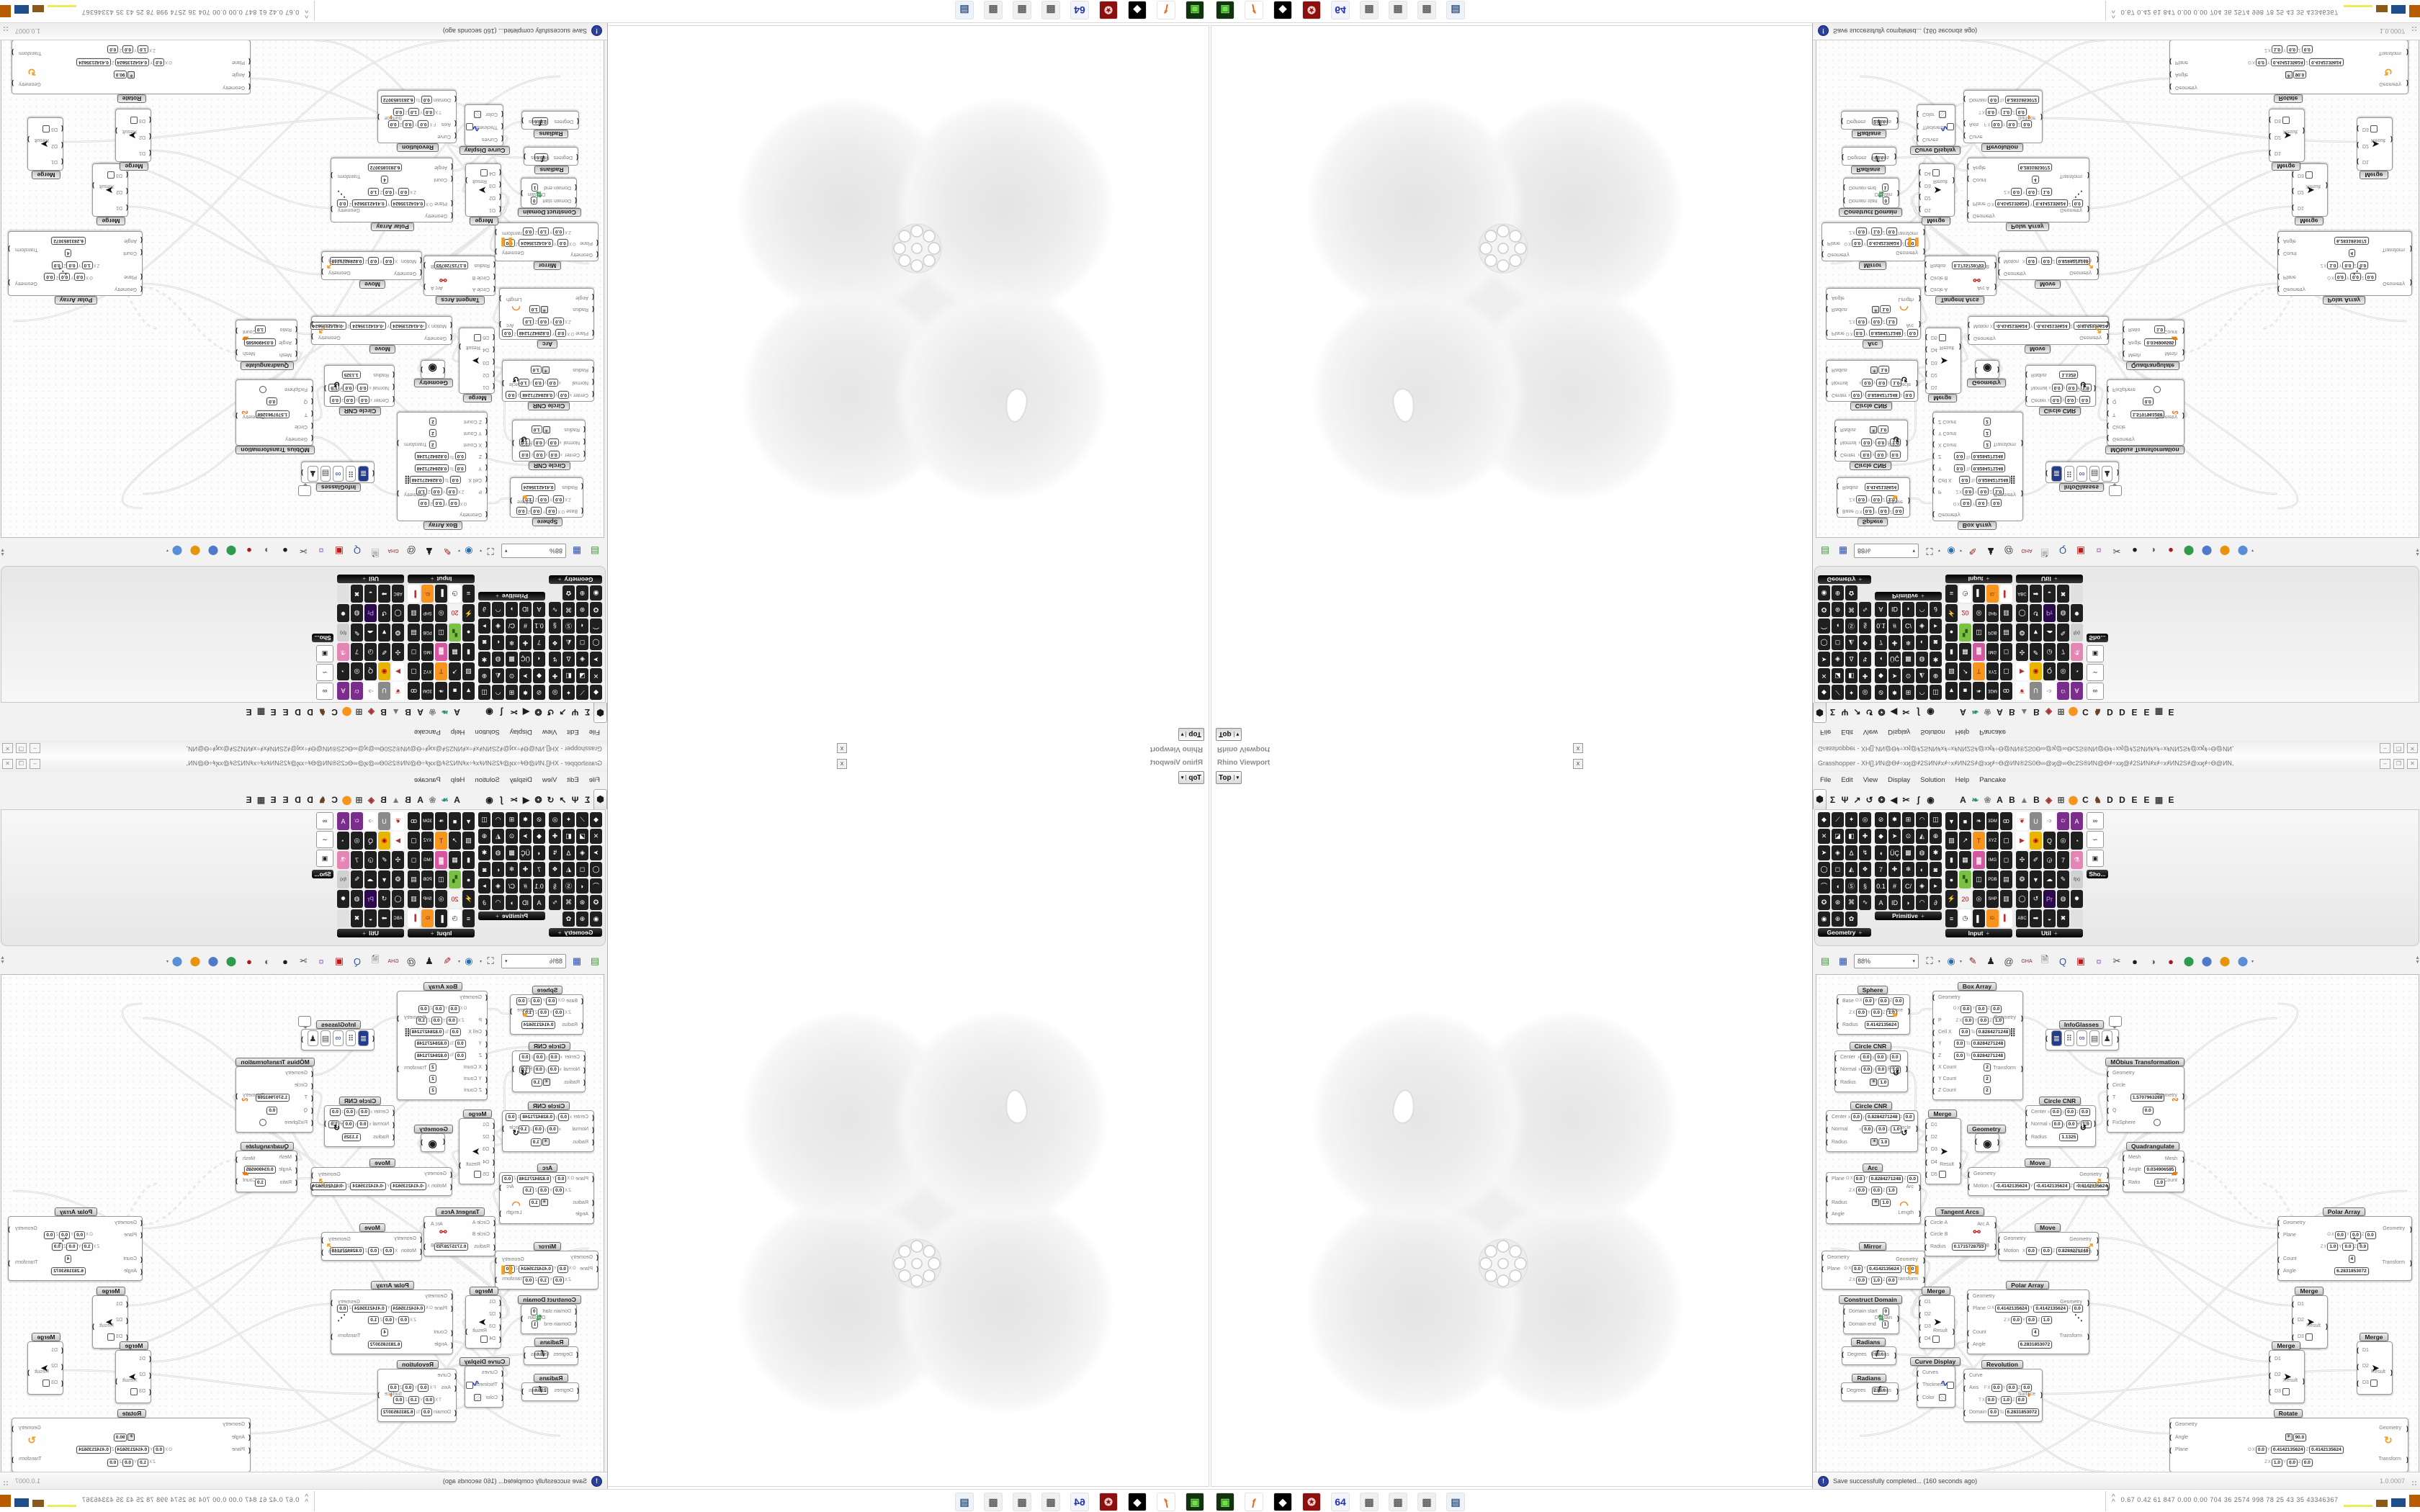 This screenshot has height=1512, width=2420. I want to click on value-chip: 4, so click(68, 1259).